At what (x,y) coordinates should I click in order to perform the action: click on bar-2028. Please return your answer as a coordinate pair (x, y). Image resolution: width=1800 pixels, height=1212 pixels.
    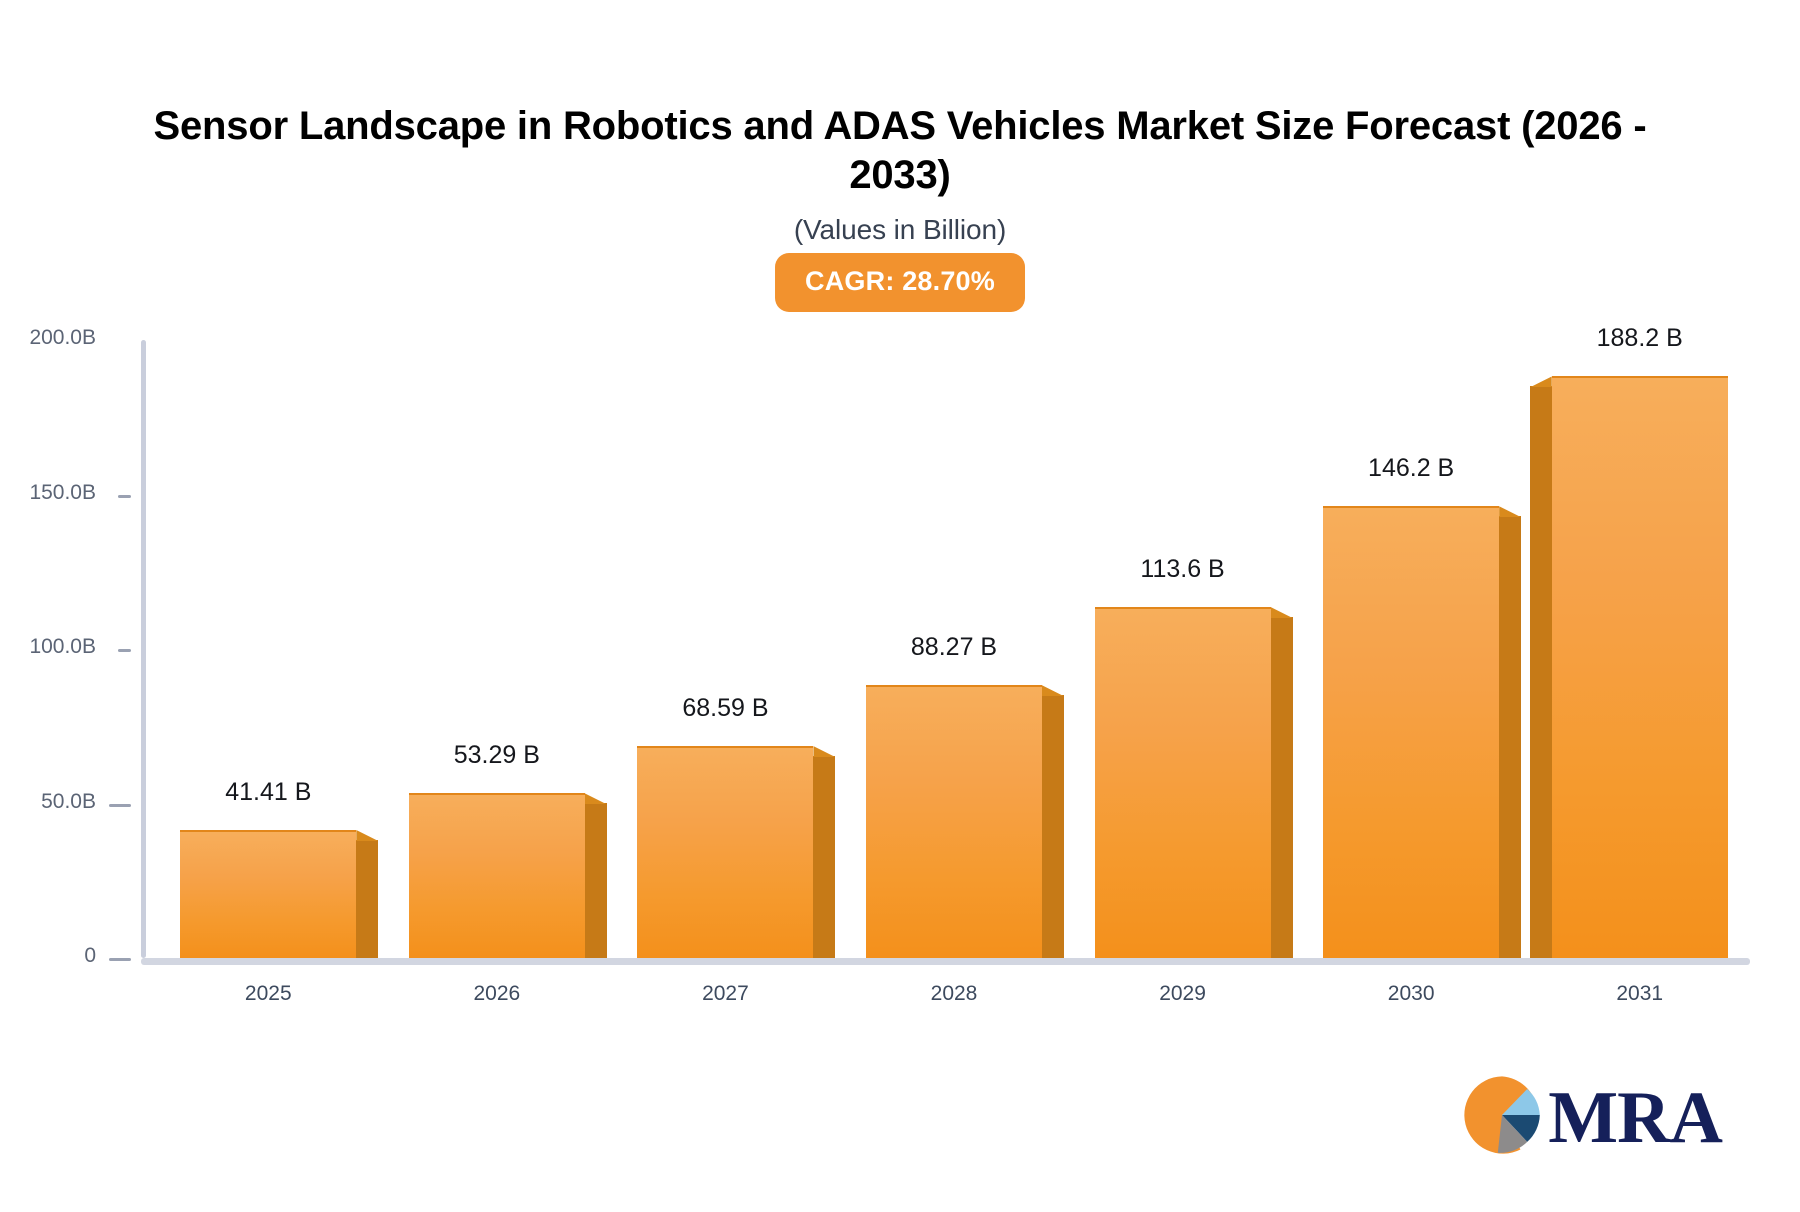
    Looking at the image, I should click on (965, 821).